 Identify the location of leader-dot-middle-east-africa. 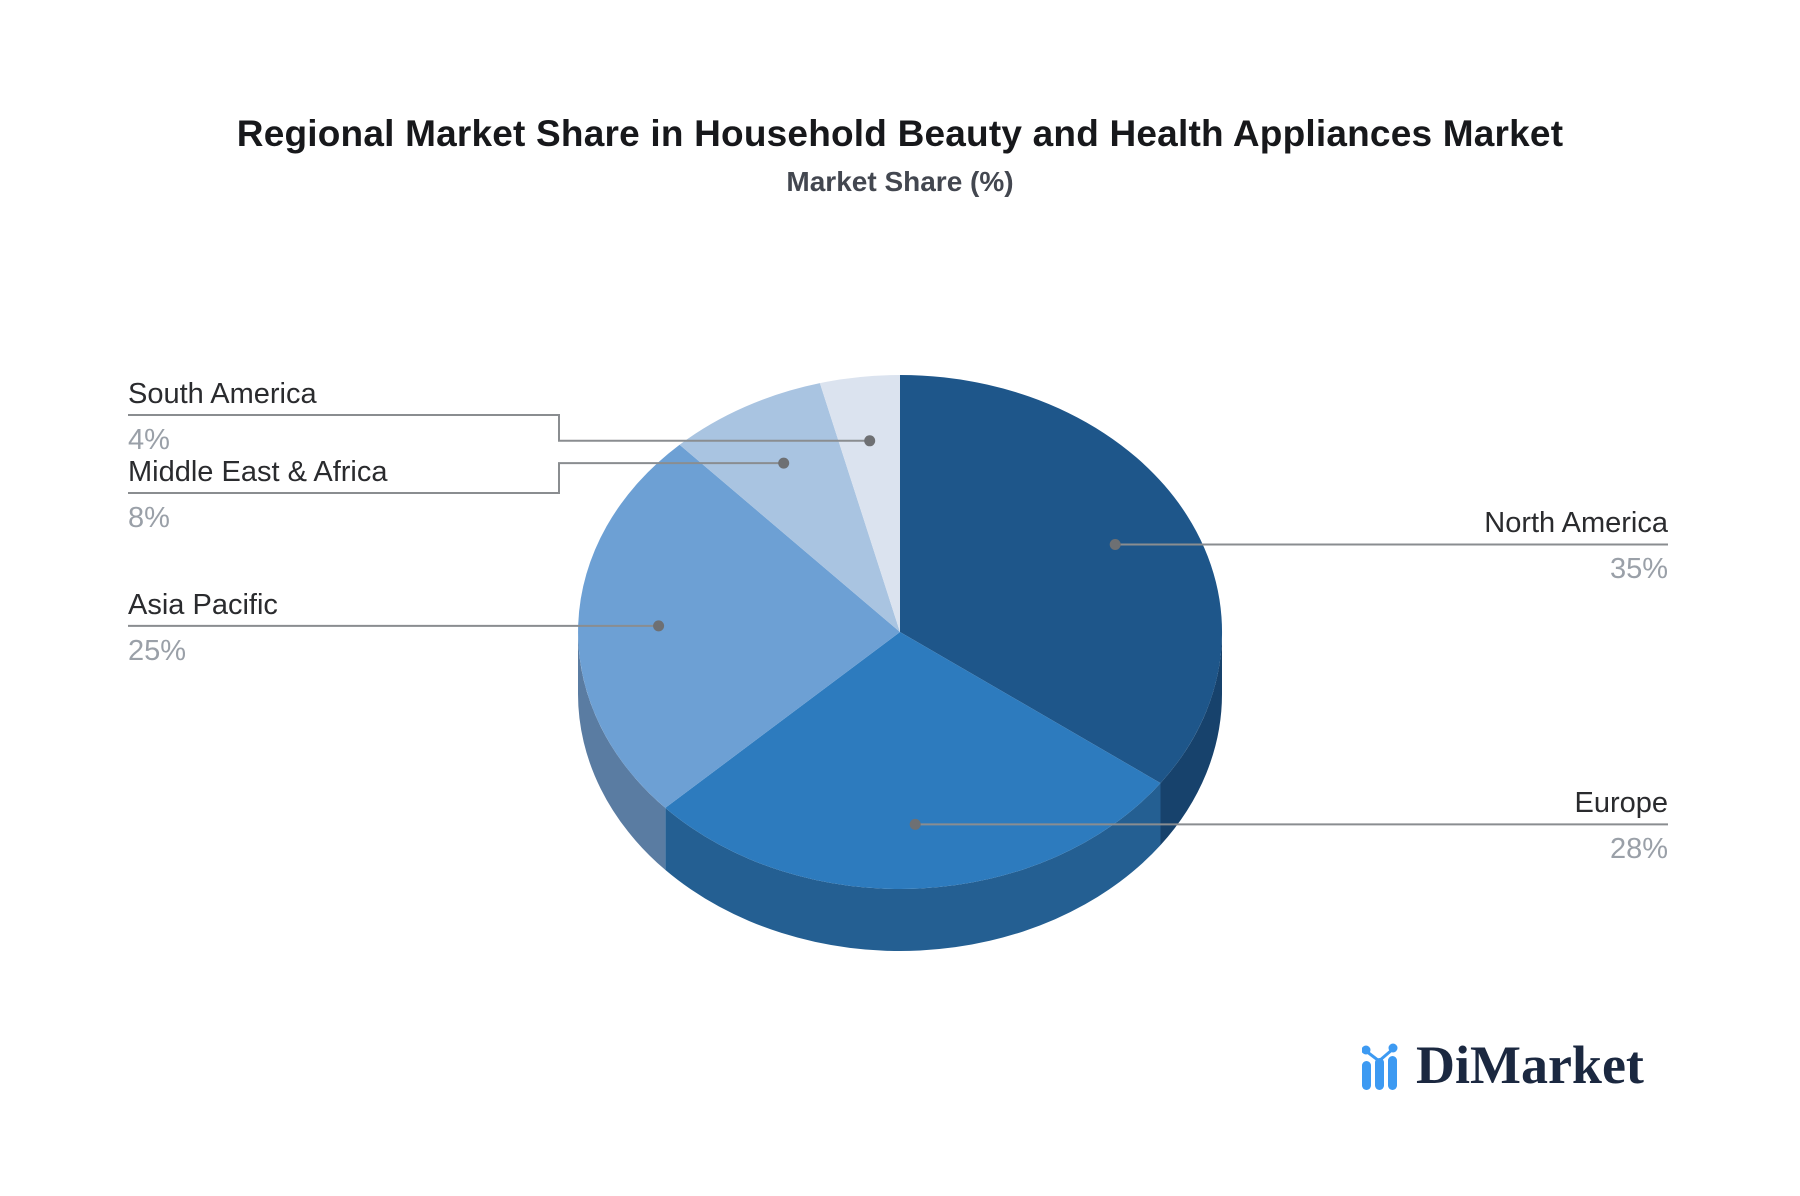
(784, 463).